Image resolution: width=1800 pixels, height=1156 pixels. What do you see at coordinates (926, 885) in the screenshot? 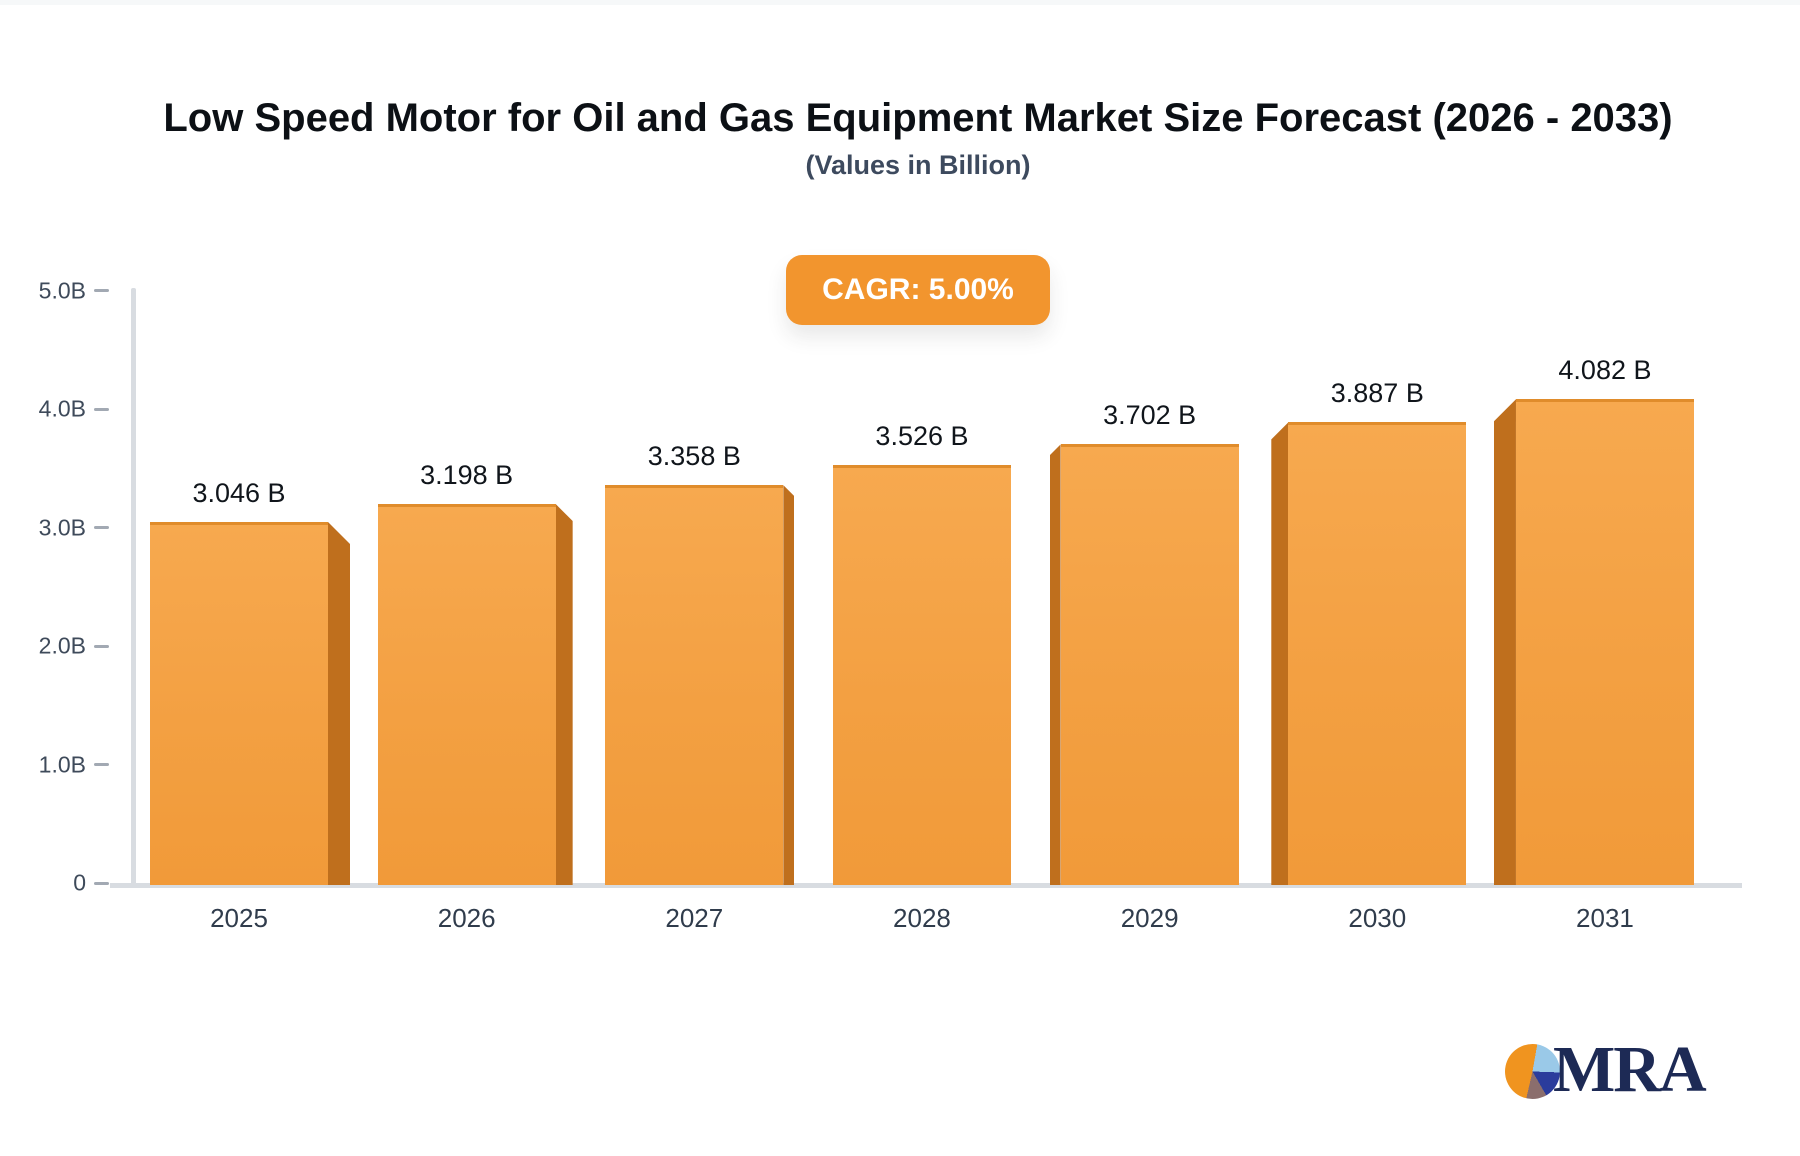
I see `x-axis-line` at bounding box center [926, 885].